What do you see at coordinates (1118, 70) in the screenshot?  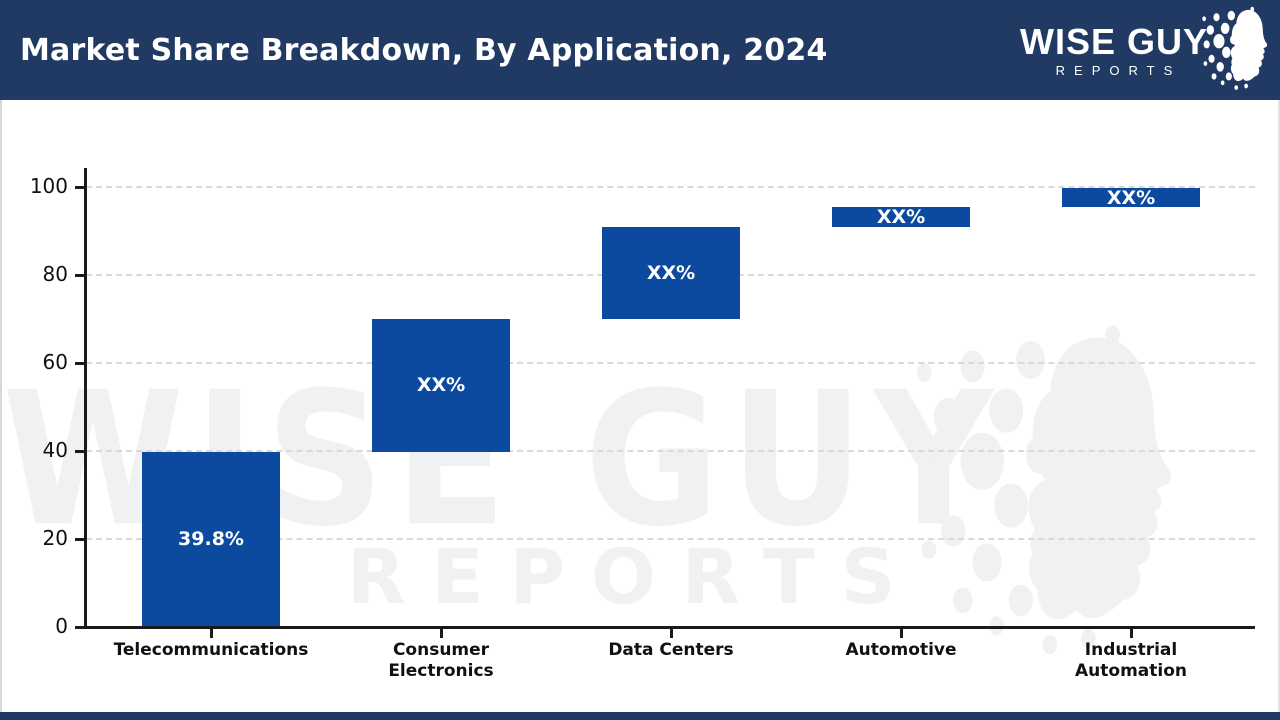 I see `logo-subtitle: REPORTS` at bounding box center [1118, 70].